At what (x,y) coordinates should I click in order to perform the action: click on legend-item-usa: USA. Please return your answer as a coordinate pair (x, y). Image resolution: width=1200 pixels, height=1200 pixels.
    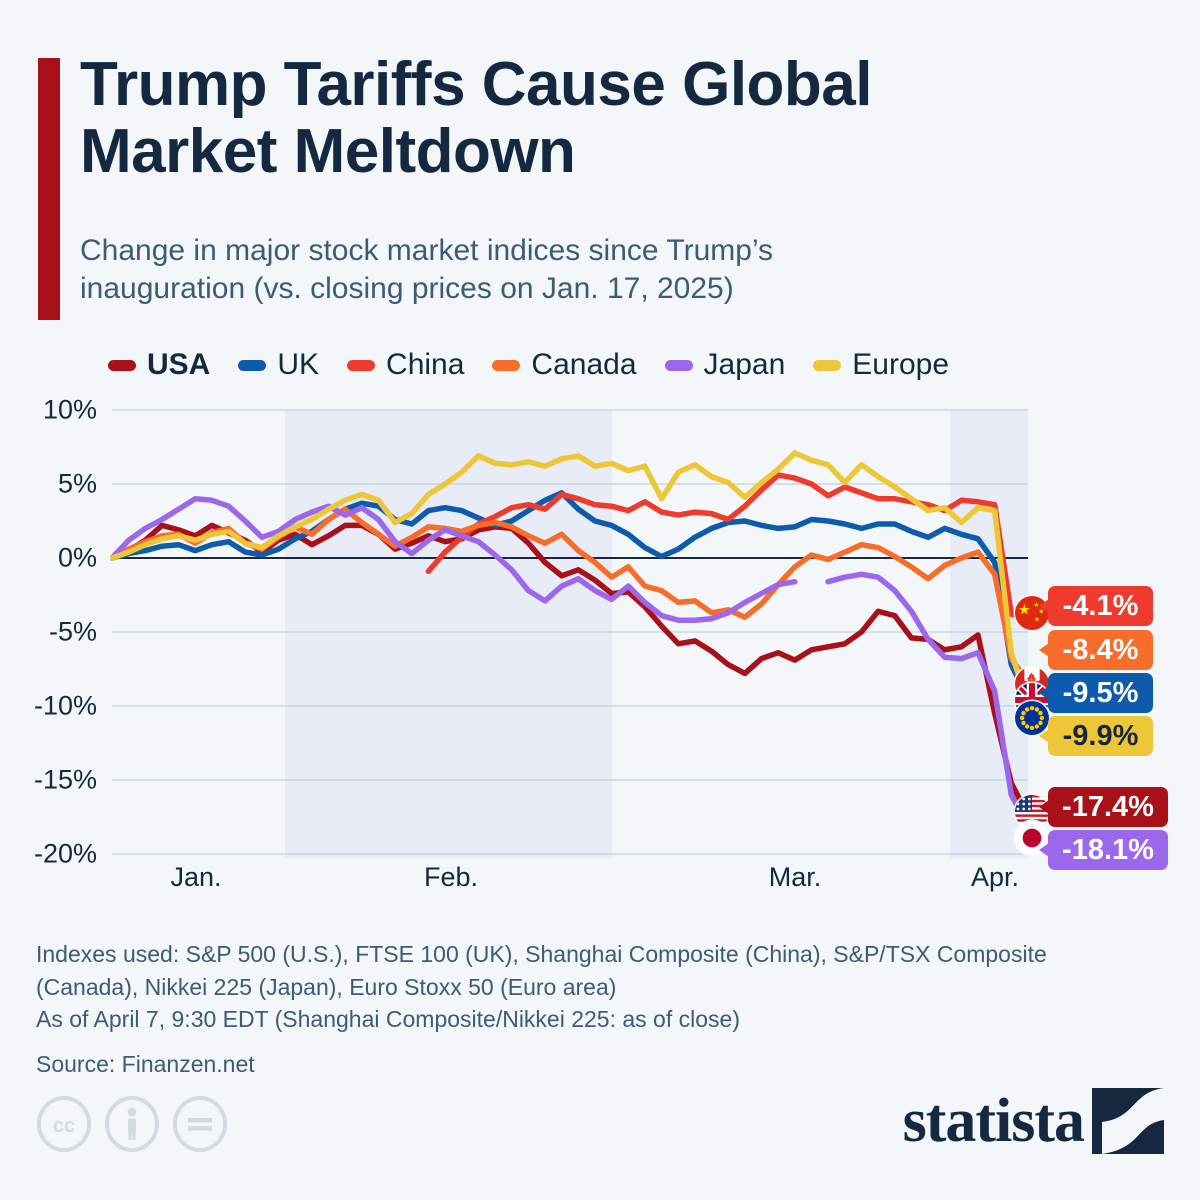
    Looking at the image, I should click on (159, 365).